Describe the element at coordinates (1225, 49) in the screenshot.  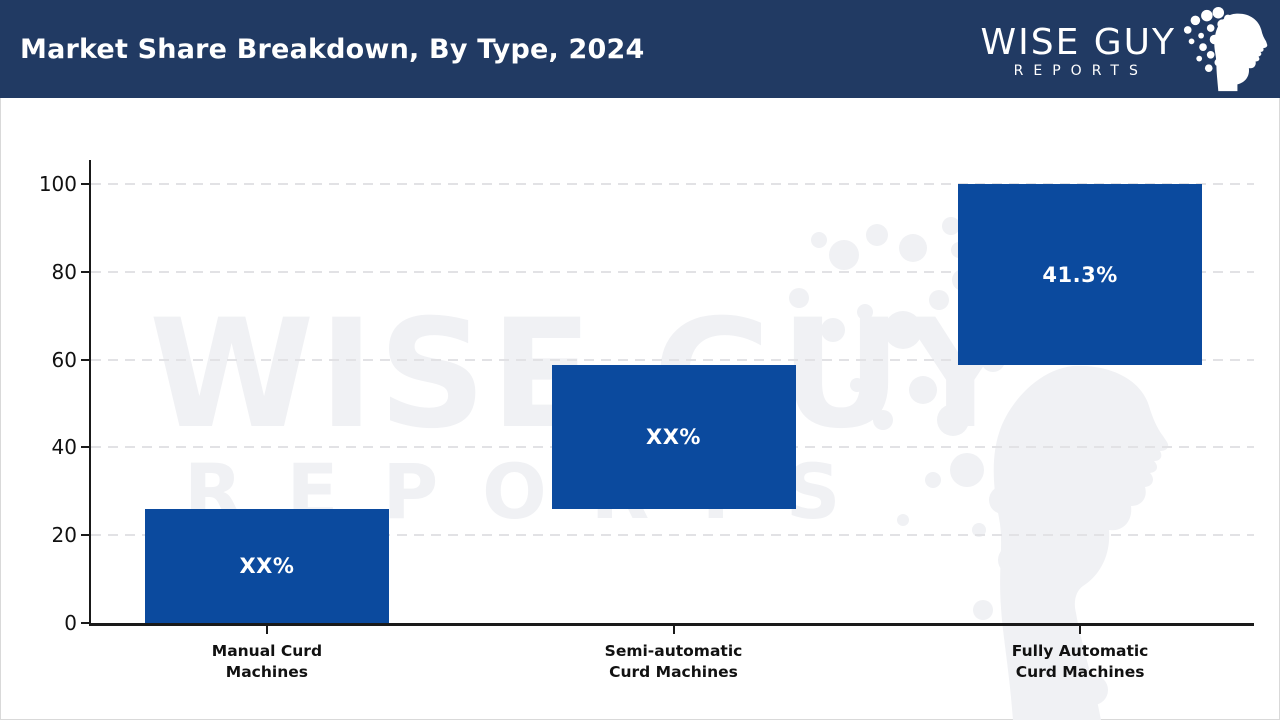
I see `logo-head-icon` at that location.